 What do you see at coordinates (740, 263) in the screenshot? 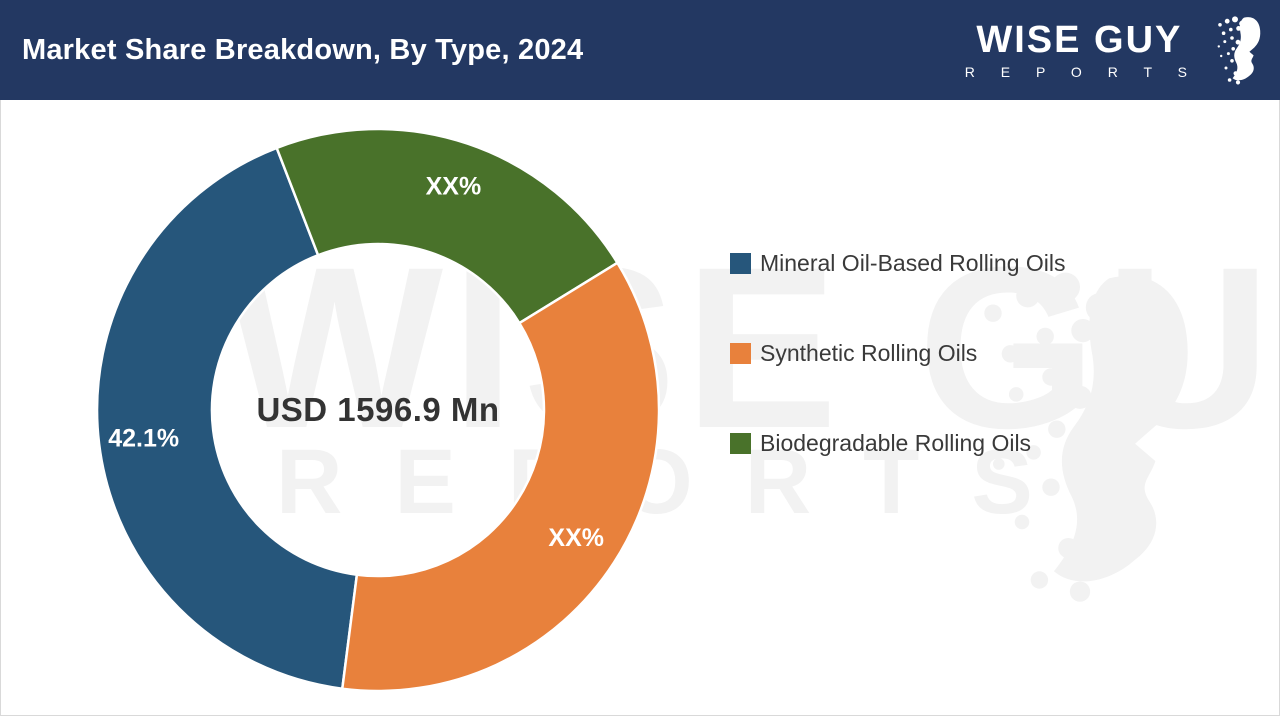
I see `legend-swatch-blue` at bounding box center [740, 263].